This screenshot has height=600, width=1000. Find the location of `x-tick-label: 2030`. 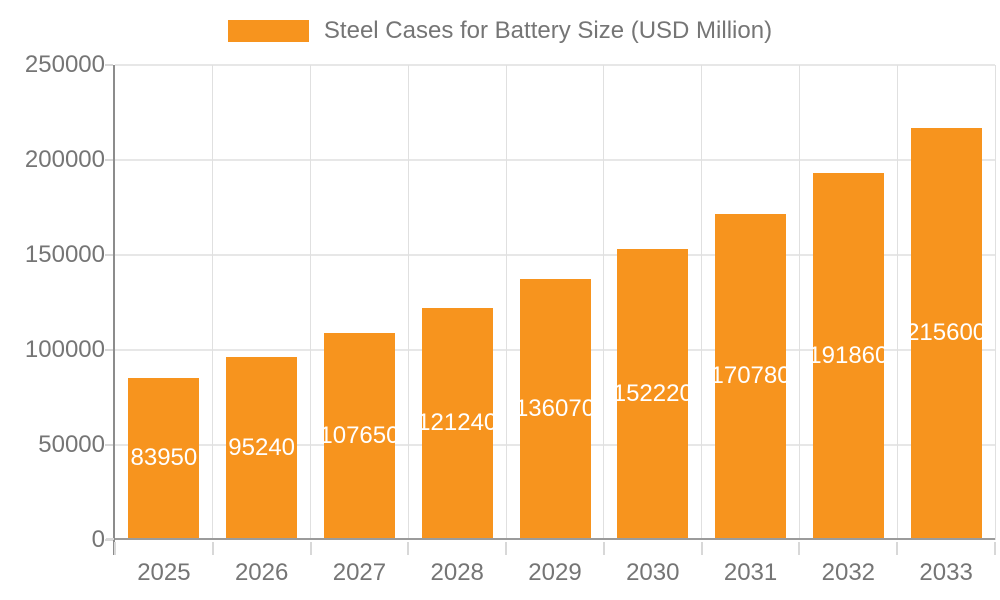

x-tick-label: 2030 is located at coordinates (653, 572).